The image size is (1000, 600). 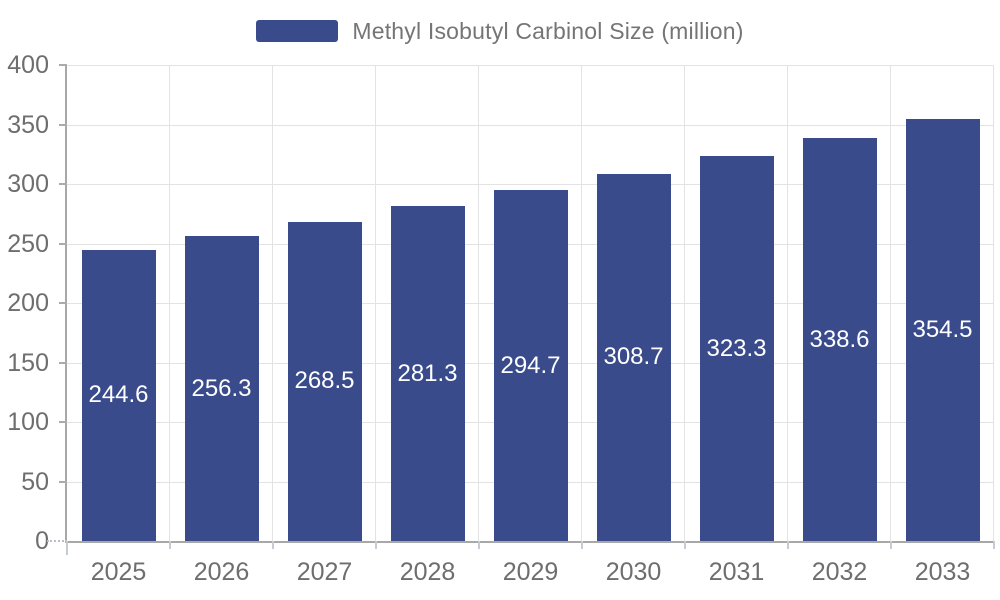 I want to click on bar-2033: 354.5, so click(x=942, y=330).